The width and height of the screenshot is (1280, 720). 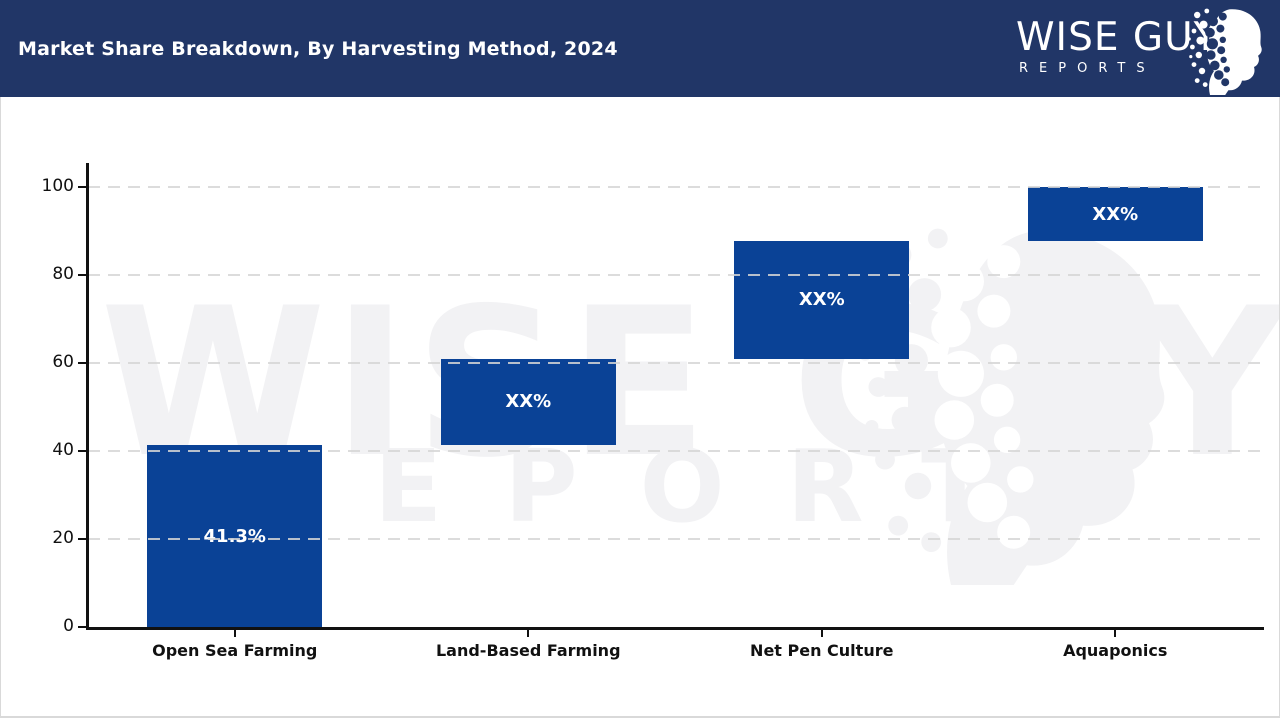 I want to click on logo-subtext: REPORTS, so click(x=1087, y=68).